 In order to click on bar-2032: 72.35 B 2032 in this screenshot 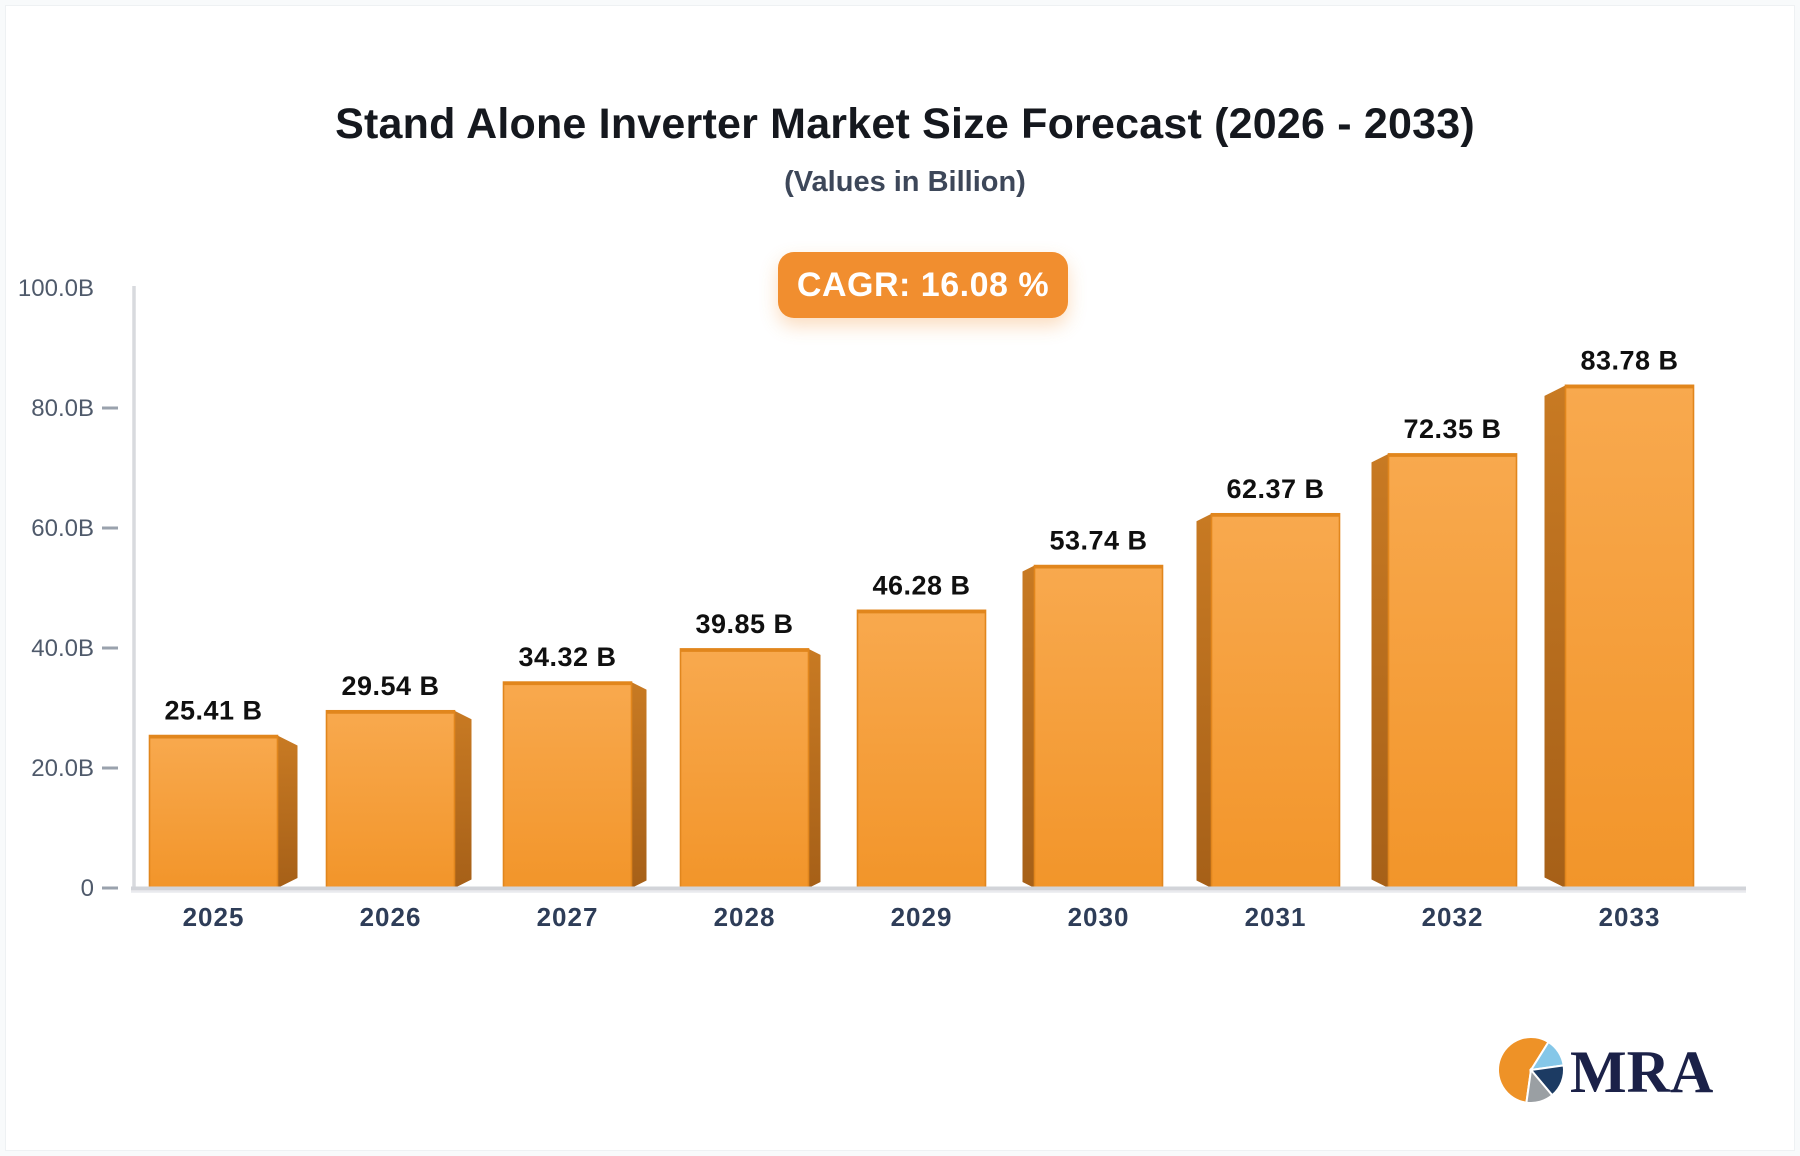, I will do `click(1444, 673)`.